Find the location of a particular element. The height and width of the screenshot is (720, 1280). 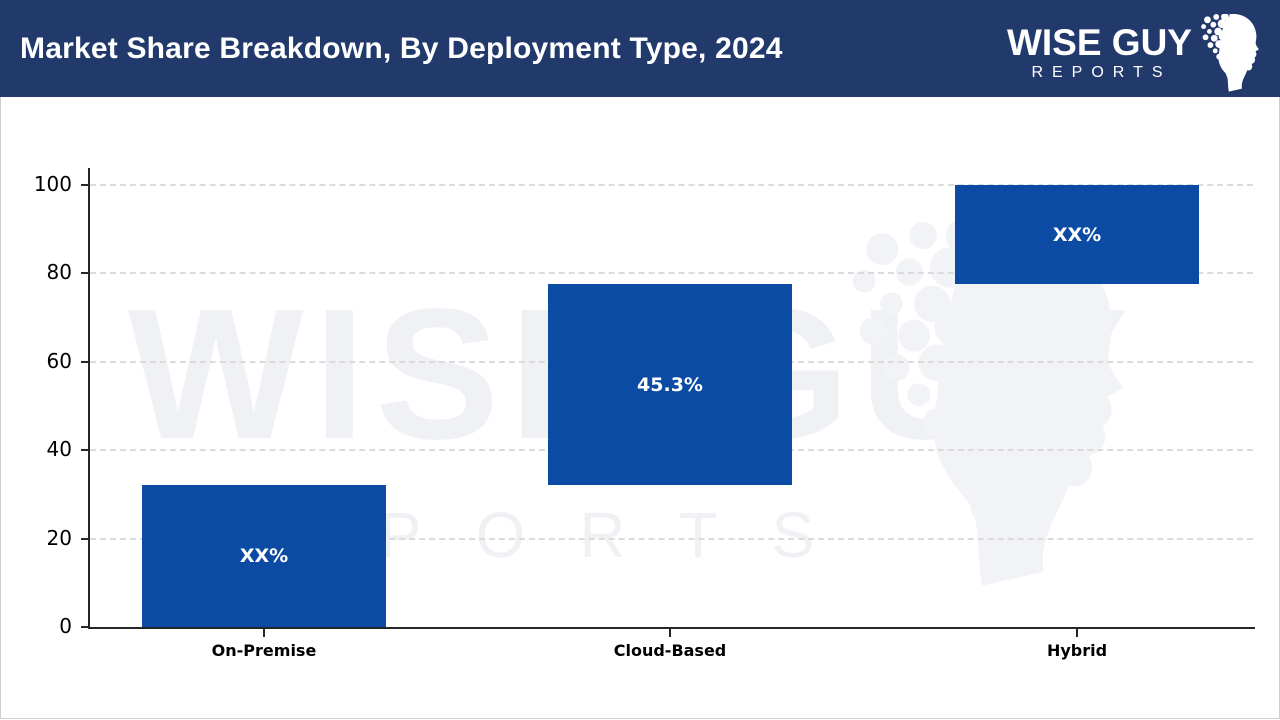

x-axis-label-2: Hybrid is located at coordinates (1077, 650).